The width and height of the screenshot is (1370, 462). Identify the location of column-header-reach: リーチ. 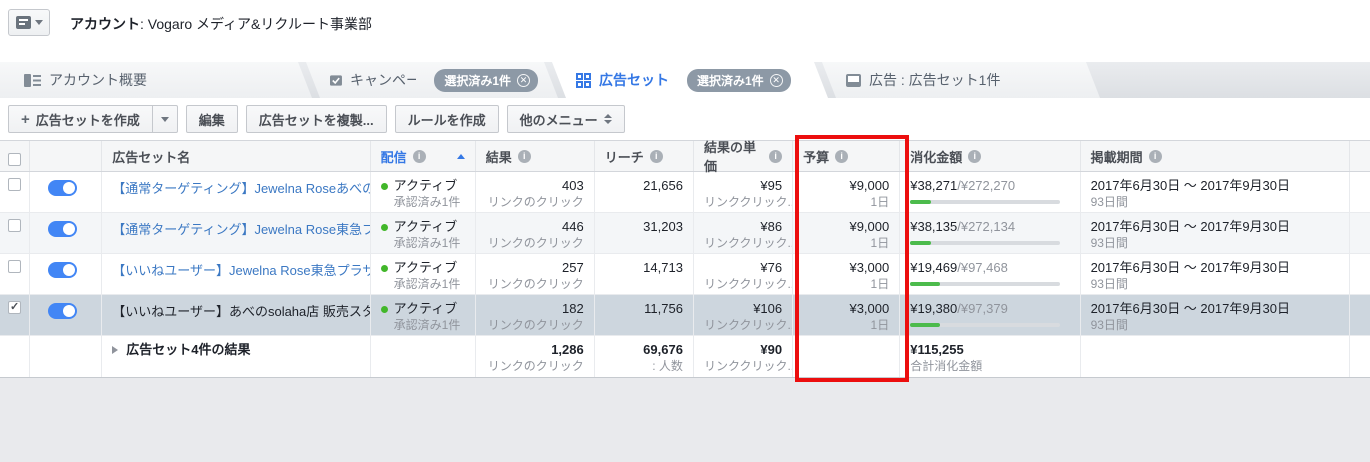
(644, 156).